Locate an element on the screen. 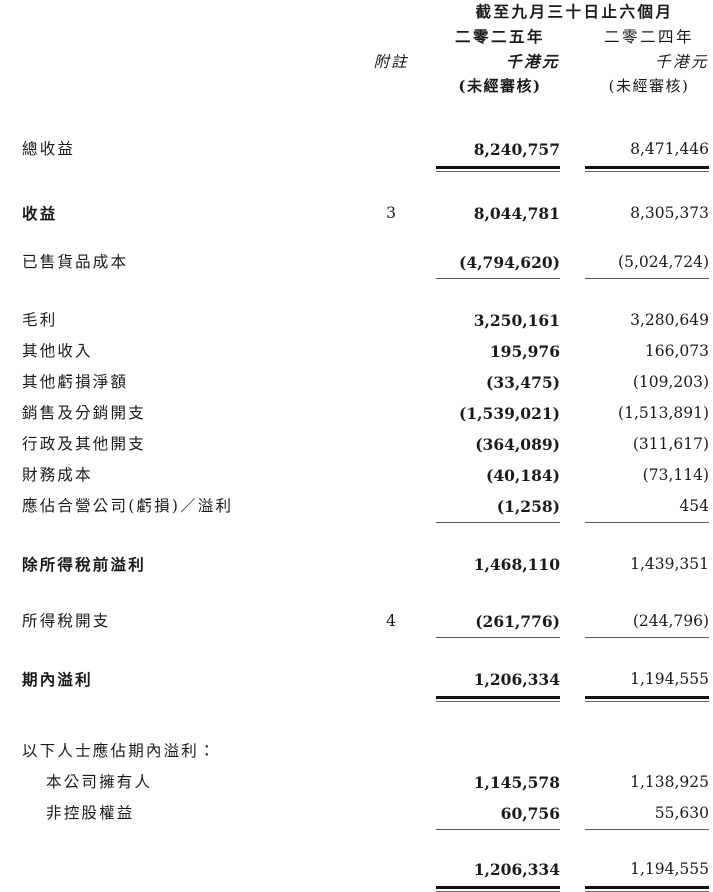  row-note-income-tax-expense: 4 is located at coordinates (391, 621).